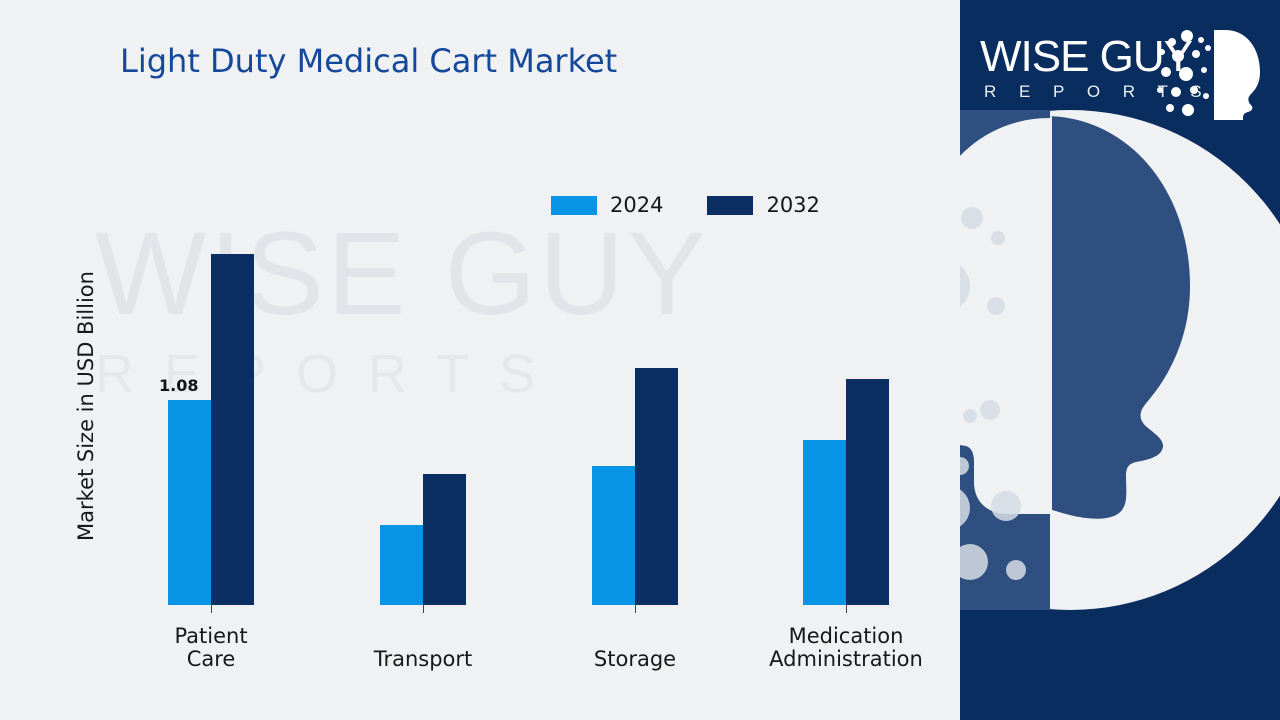 The image size is (1280, 720). I want to click on bar-2032-medication-administration, so click(867, 492).